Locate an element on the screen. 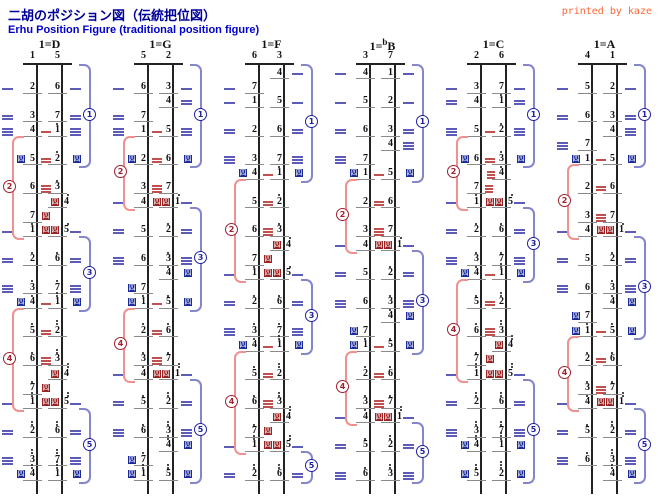  note-left: 1 is located at coordinates (32, 402).